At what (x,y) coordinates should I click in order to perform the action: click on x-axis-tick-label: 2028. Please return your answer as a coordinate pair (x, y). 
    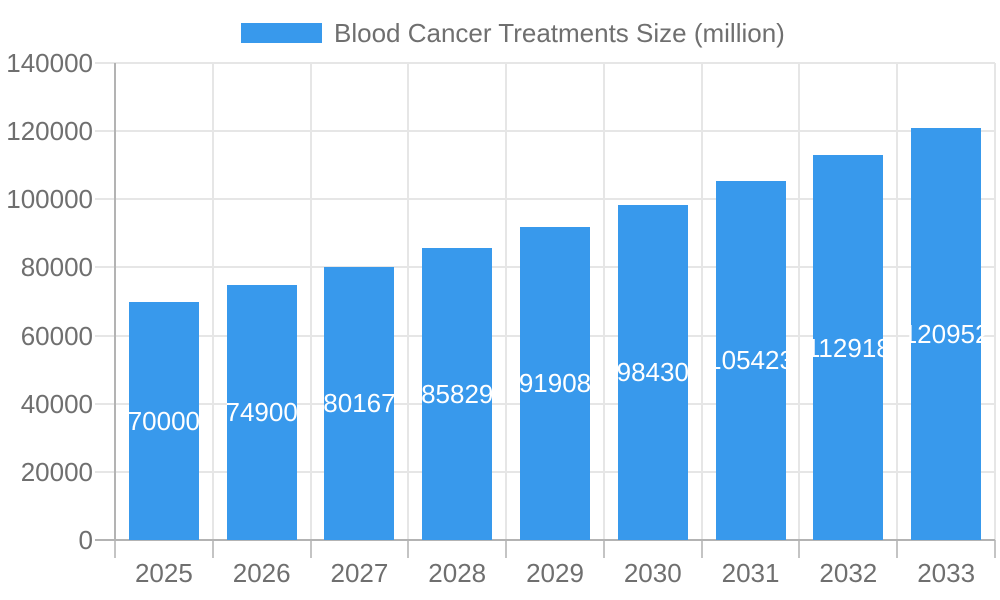
    Looking at the image, I should click on (457, 573).